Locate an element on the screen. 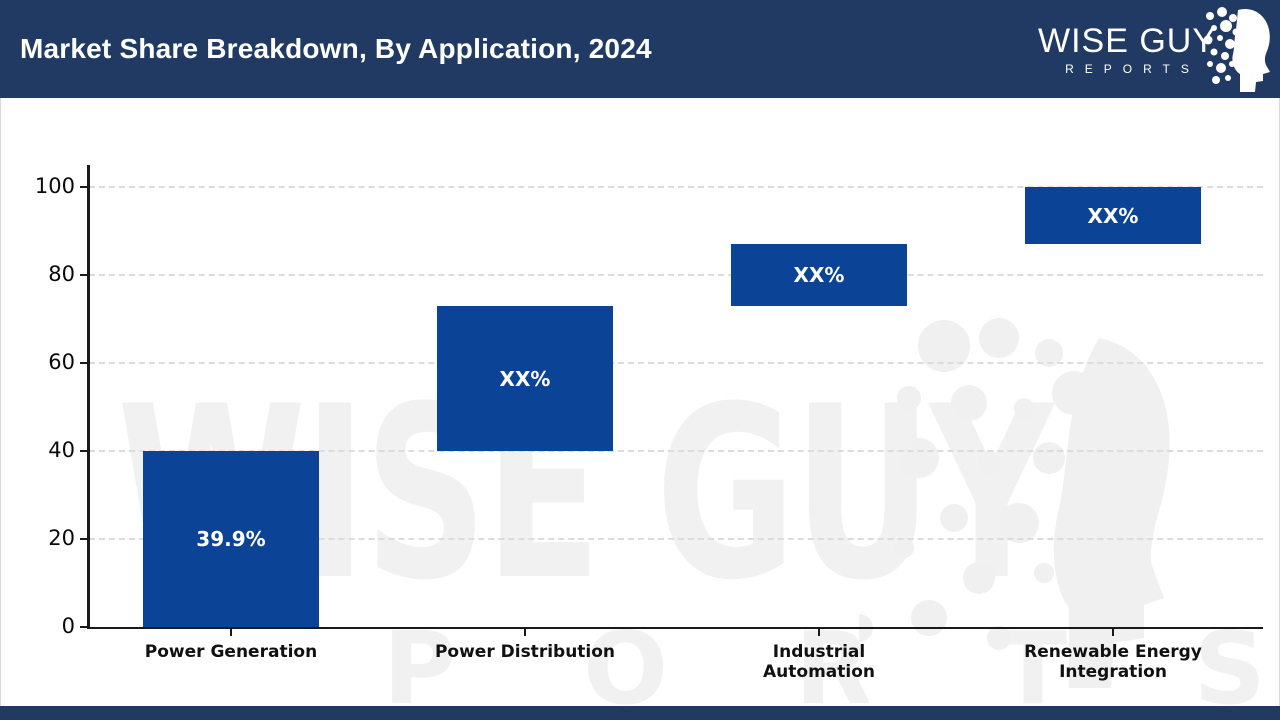 This screenshot has width=1280, height=720. y-tick-label: 0 is located at coordinates (68, 626).